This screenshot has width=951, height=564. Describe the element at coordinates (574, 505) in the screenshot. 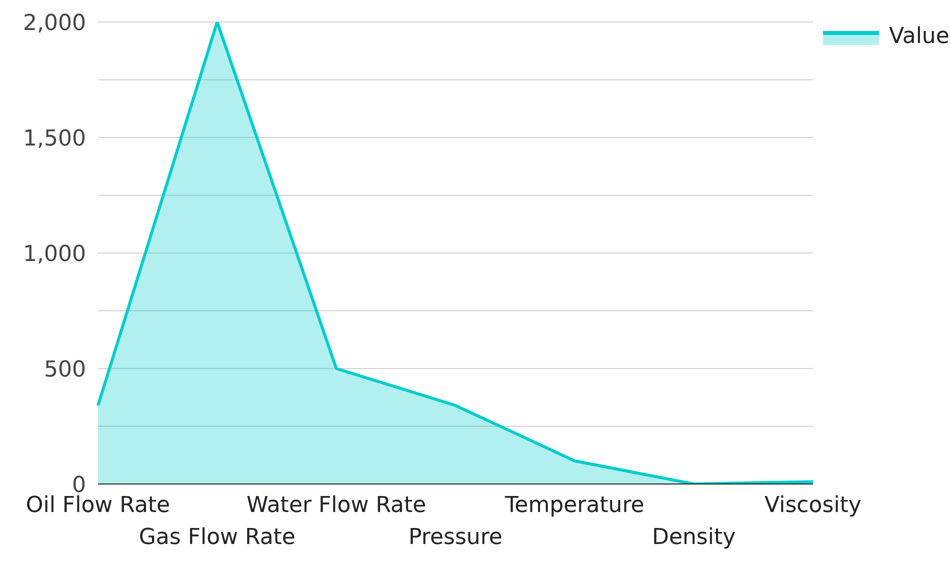

I see `x-tick-label: Temperature` at that location.